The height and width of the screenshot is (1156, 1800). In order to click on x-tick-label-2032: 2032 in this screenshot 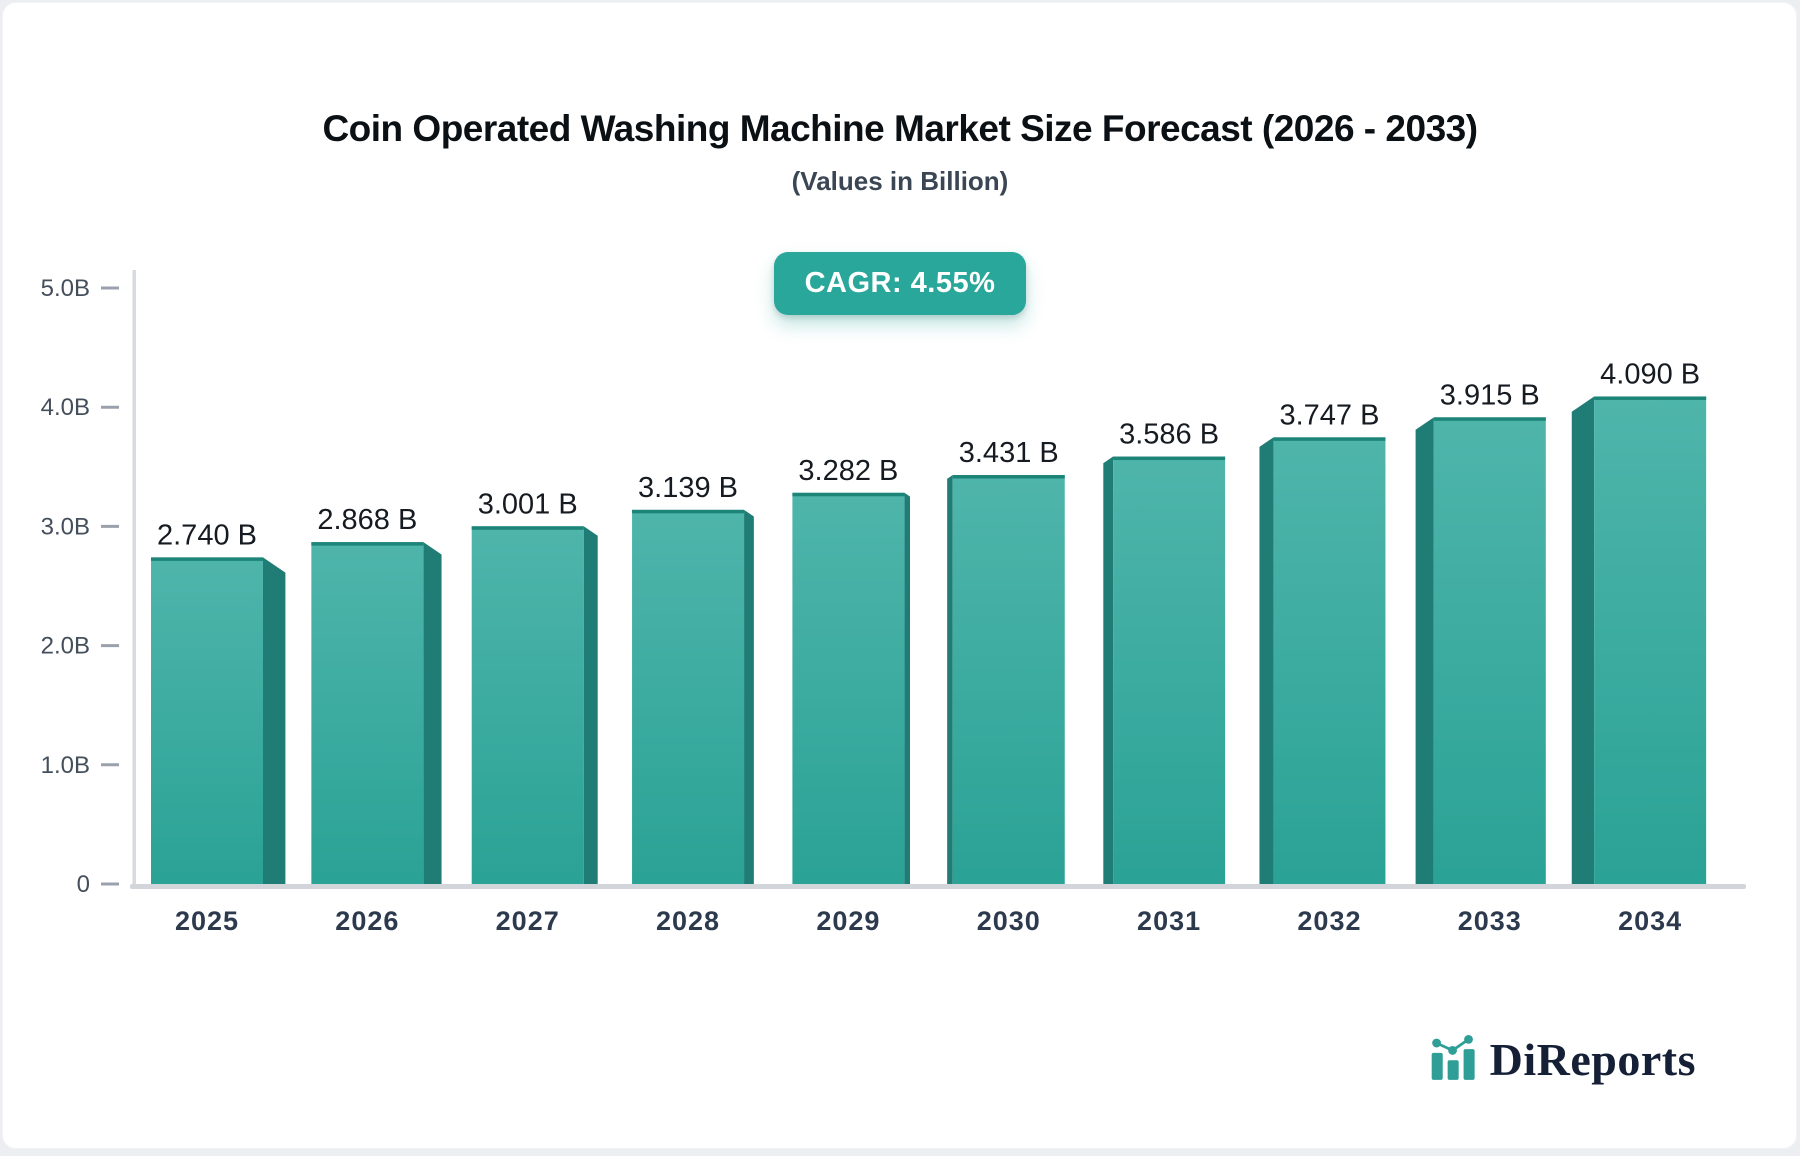, I will do `click(1329, 921)`.